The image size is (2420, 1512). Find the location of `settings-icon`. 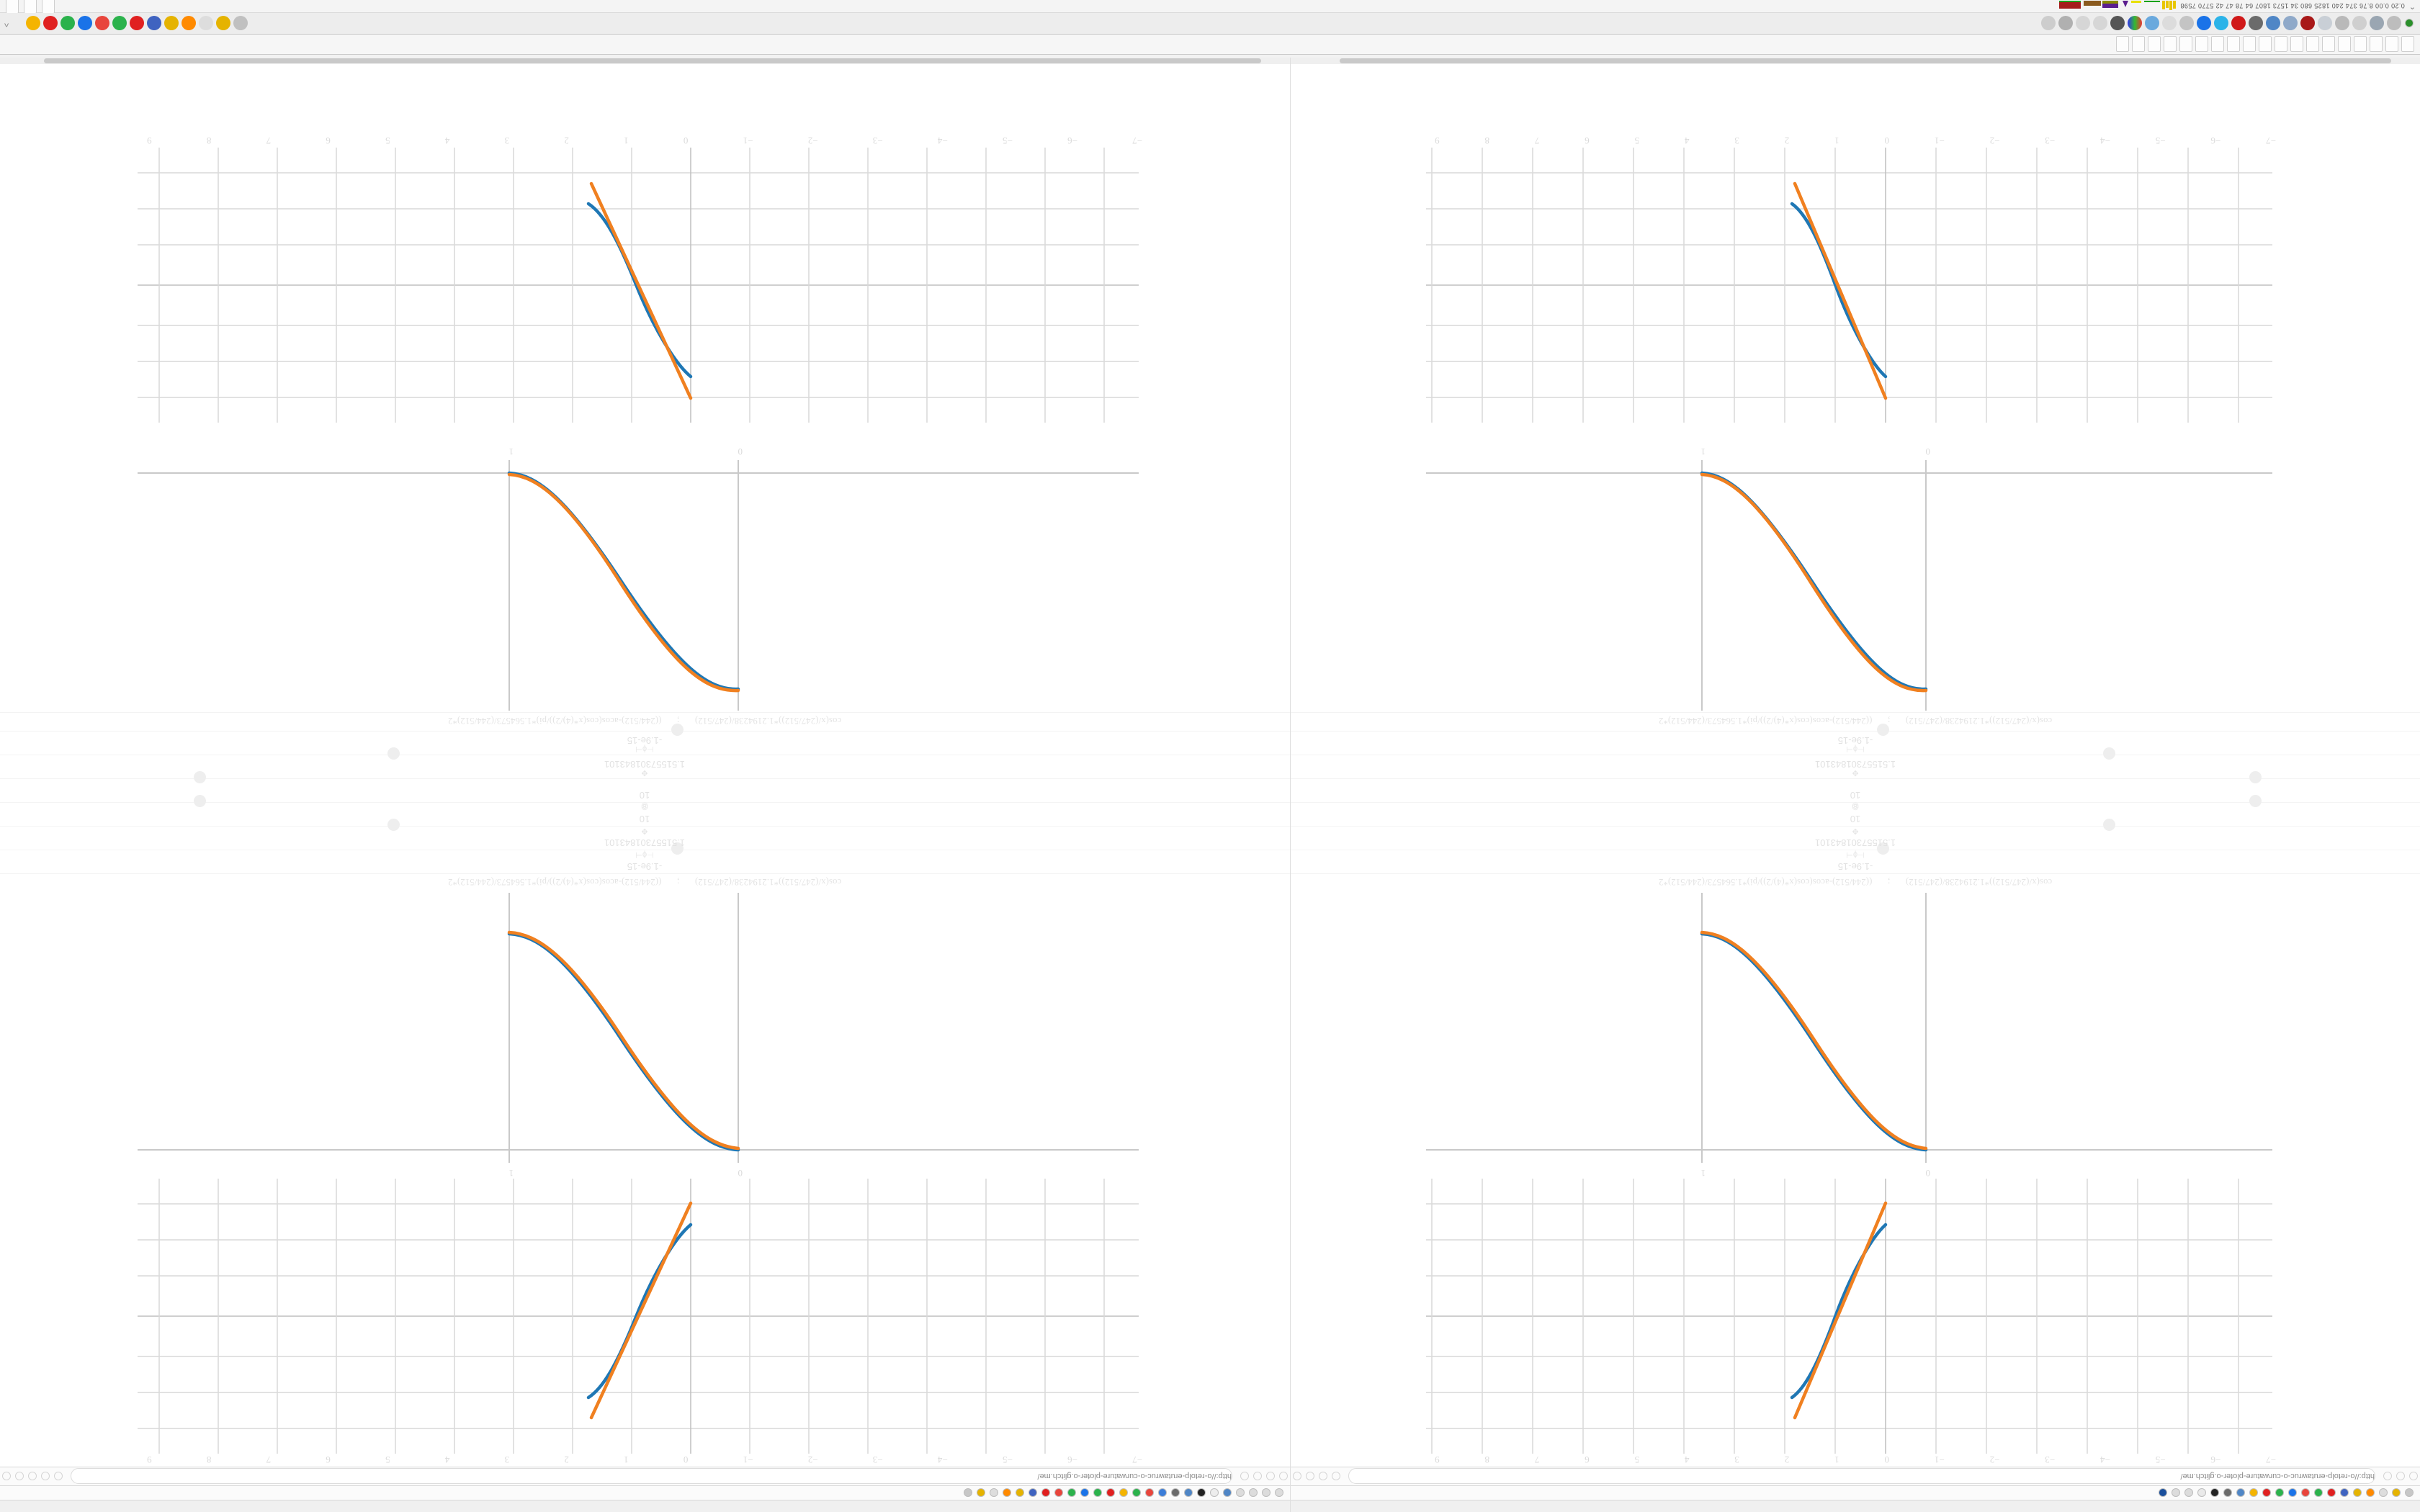

settings-icon is located at coordinates (2186, 23).